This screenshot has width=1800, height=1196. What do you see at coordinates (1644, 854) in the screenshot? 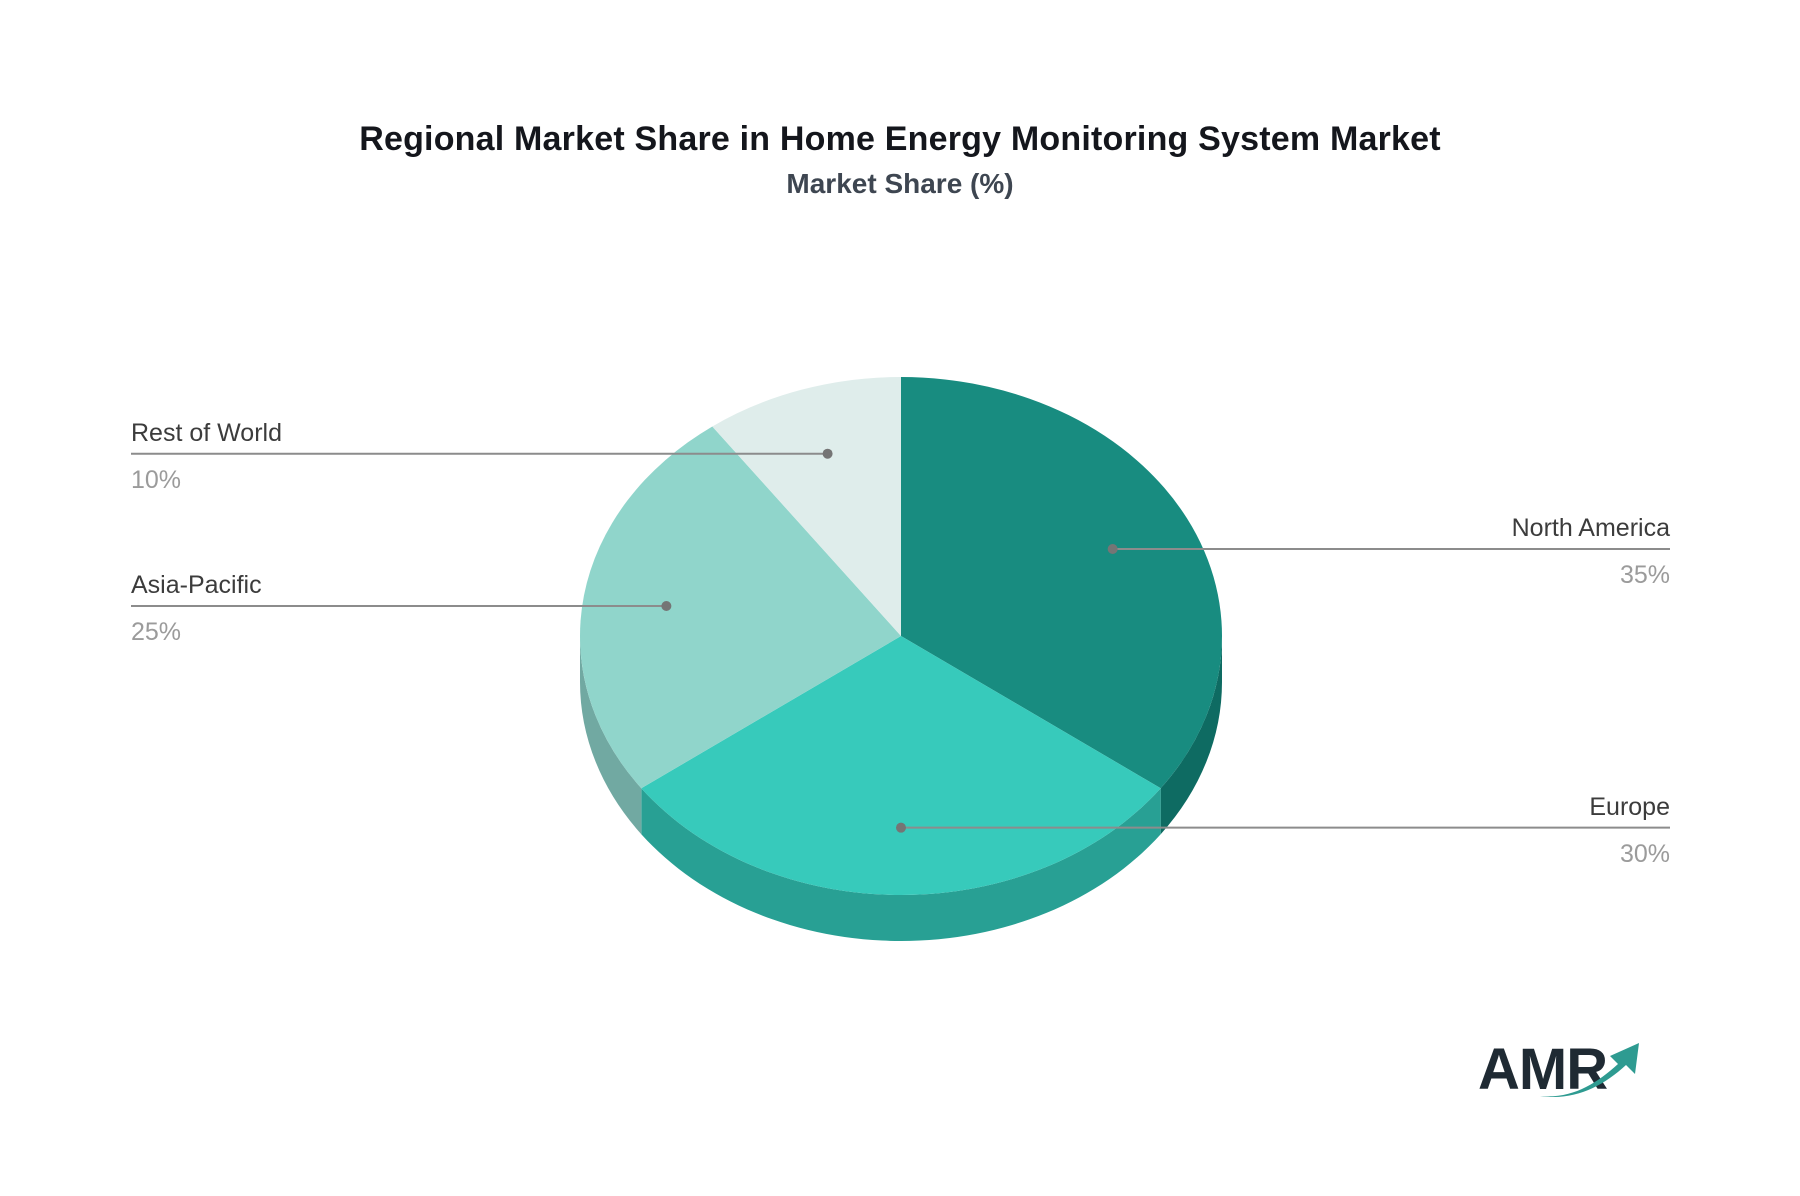
I see `slice-percent: 30%` at bounding box center [1644, 854].